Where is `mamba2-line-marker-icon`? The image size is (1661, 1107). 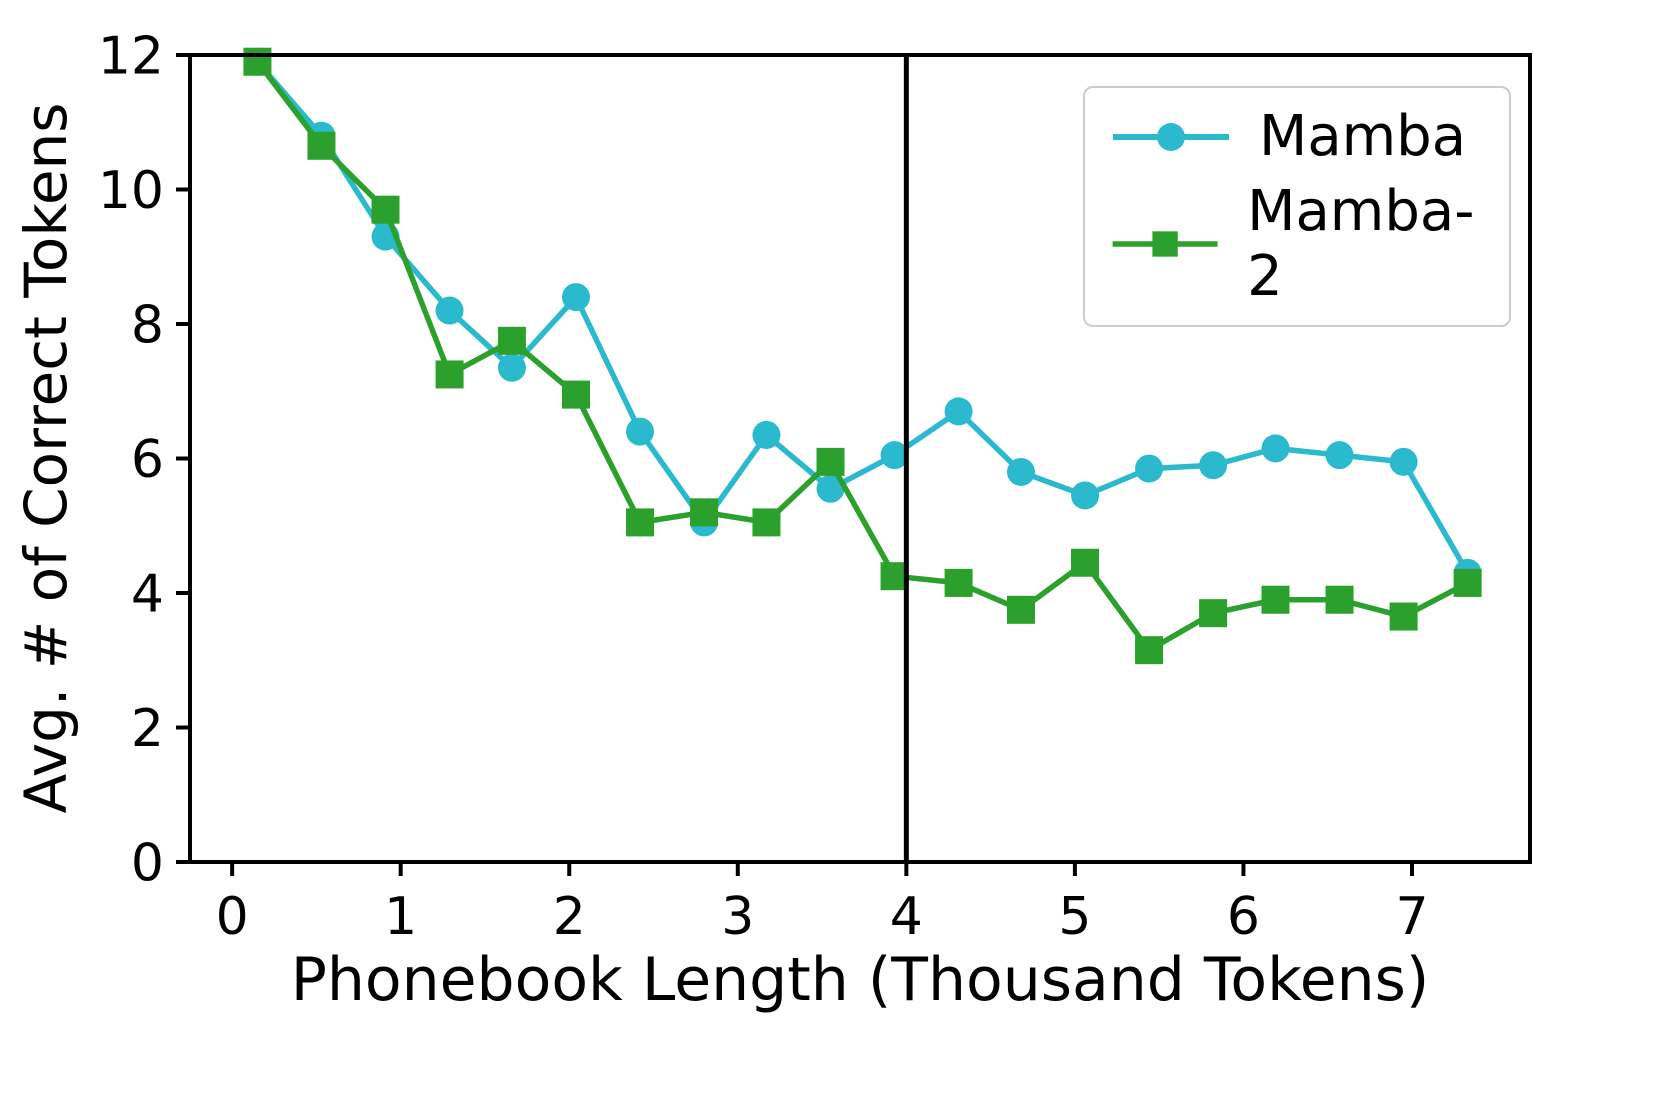 mamba2-line-marker-icon is located at coordinates (1165, 244).